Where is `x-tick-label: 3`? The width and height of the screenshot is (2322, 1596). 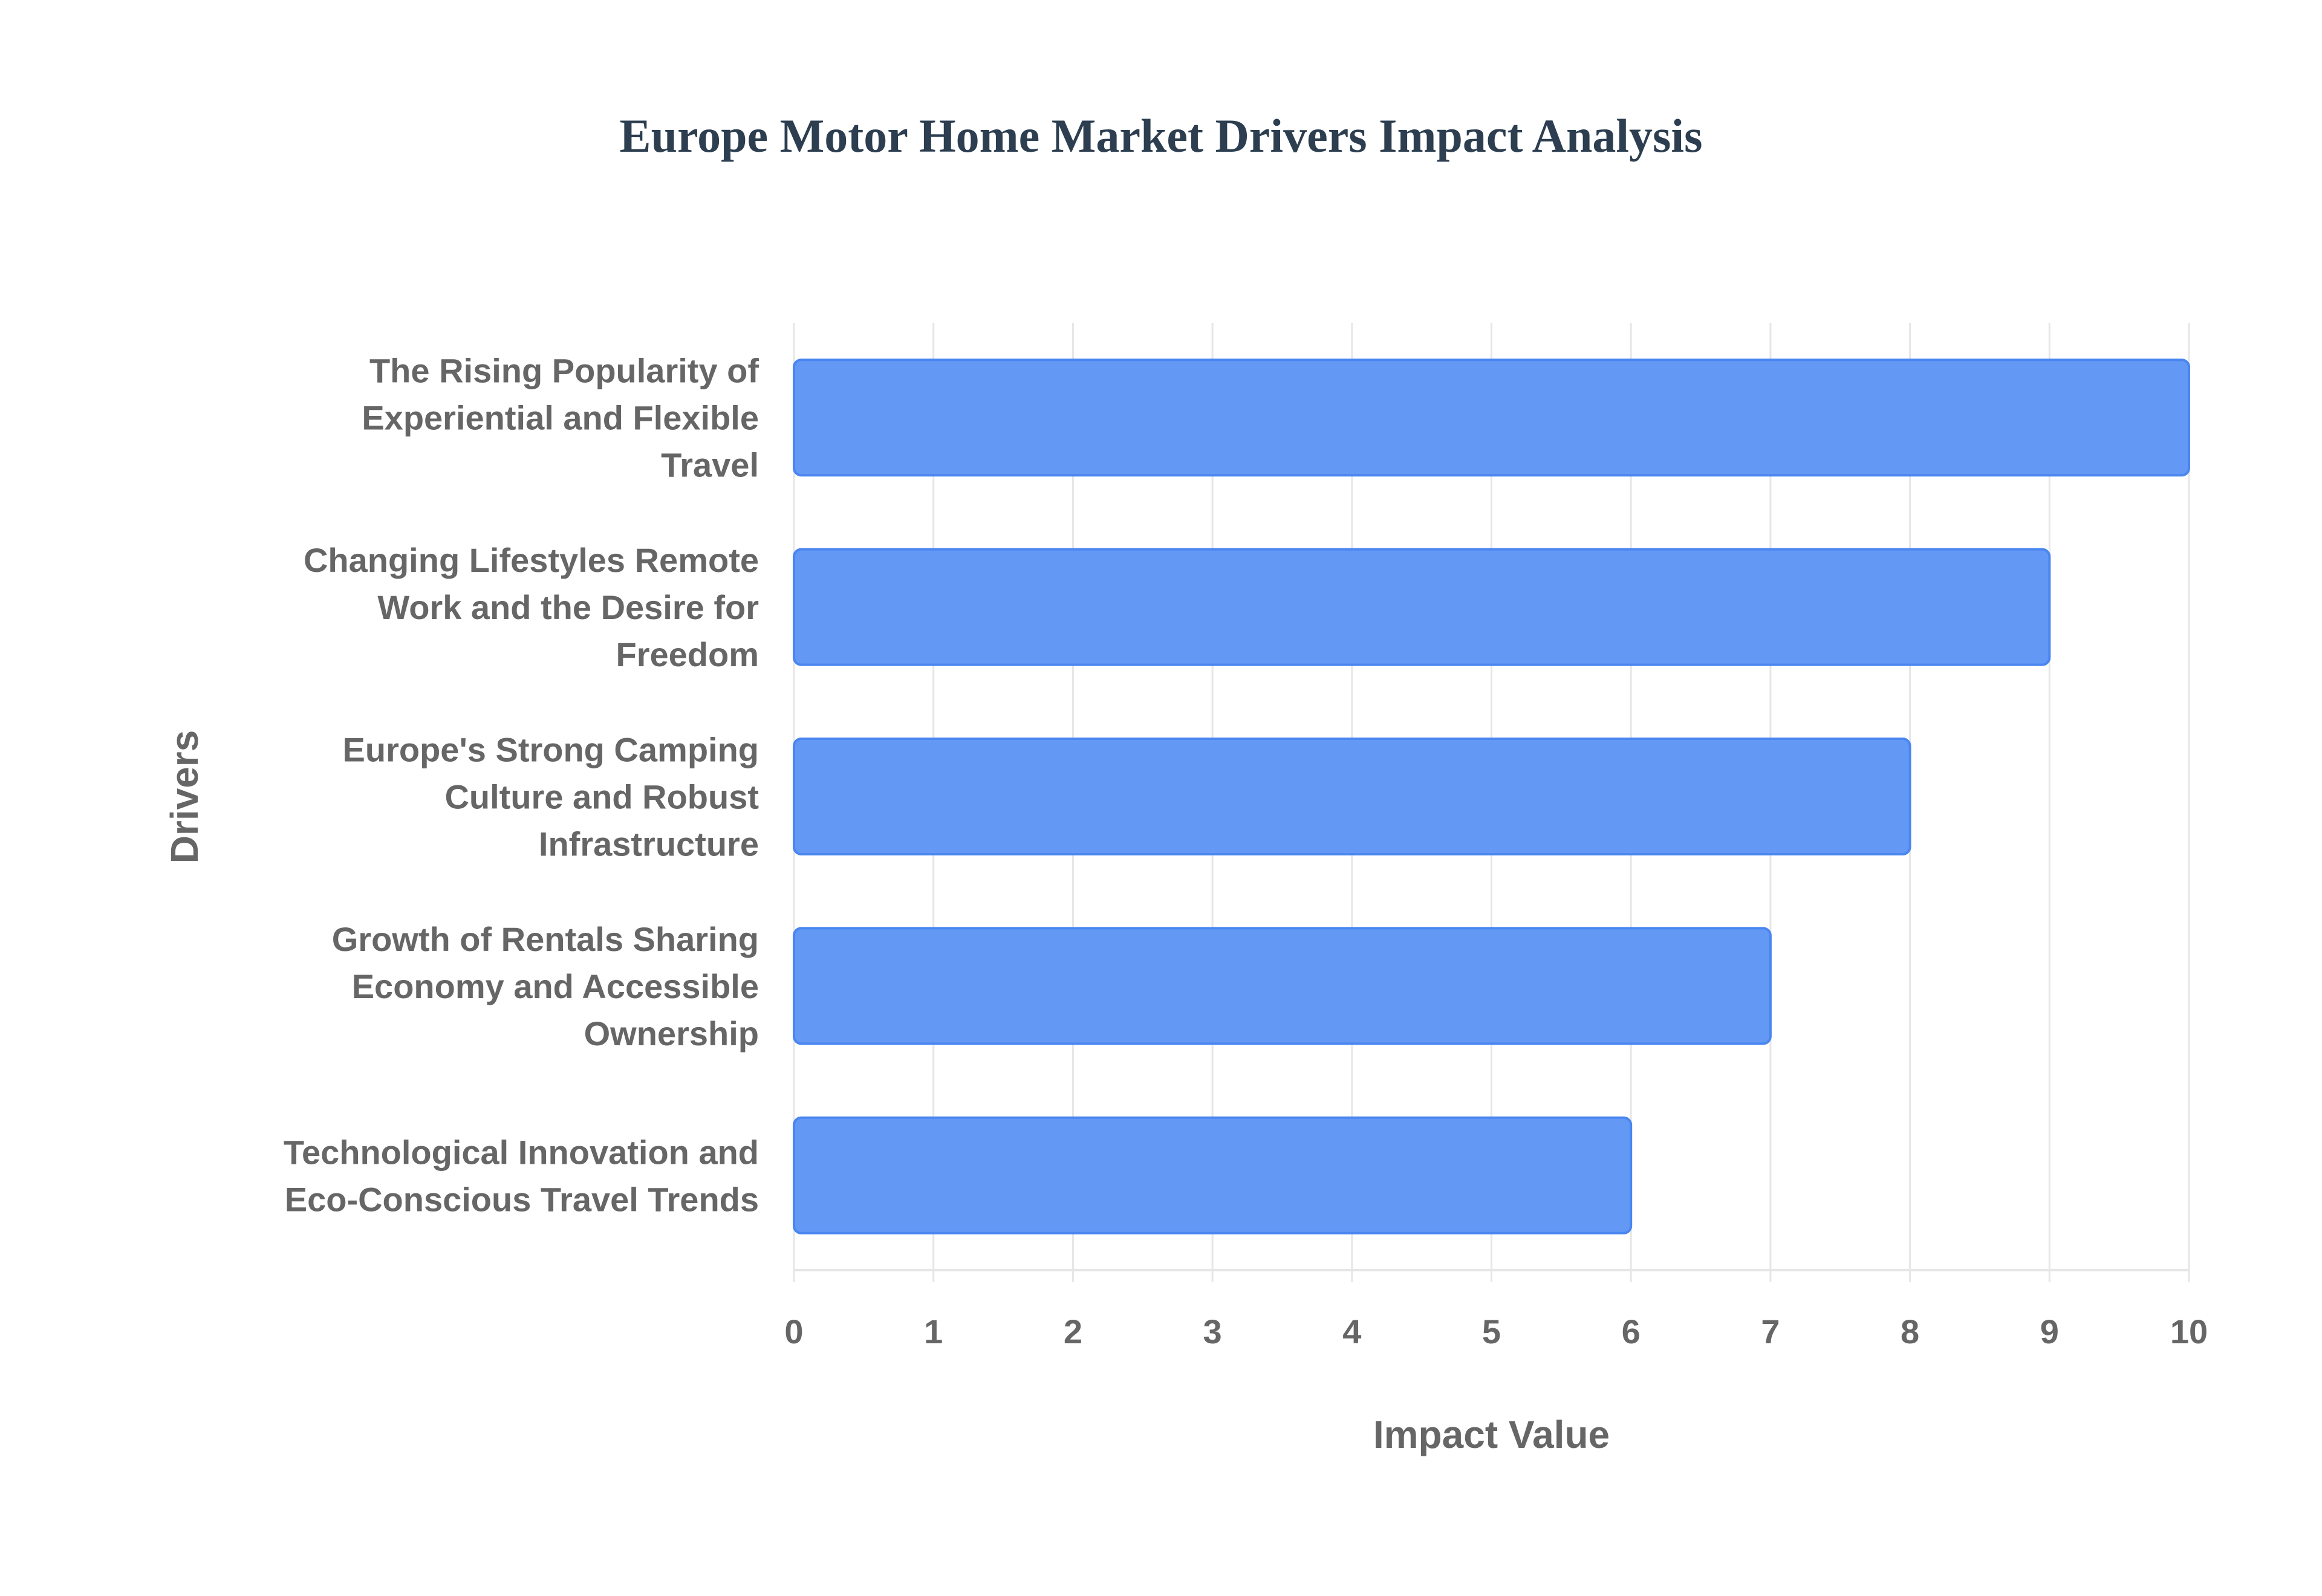 x-tick-label: 3 is located at coordinates (1212, 1331).